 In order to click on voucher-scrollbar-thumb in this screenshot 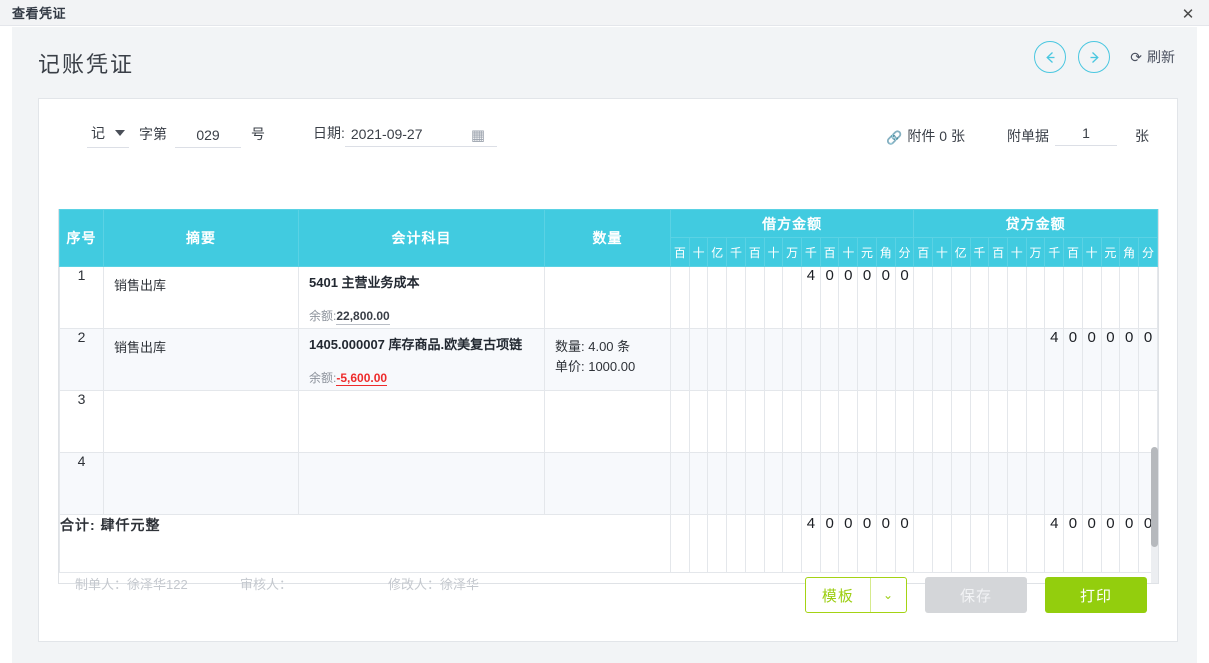, I will do `click(1154, 497)`.